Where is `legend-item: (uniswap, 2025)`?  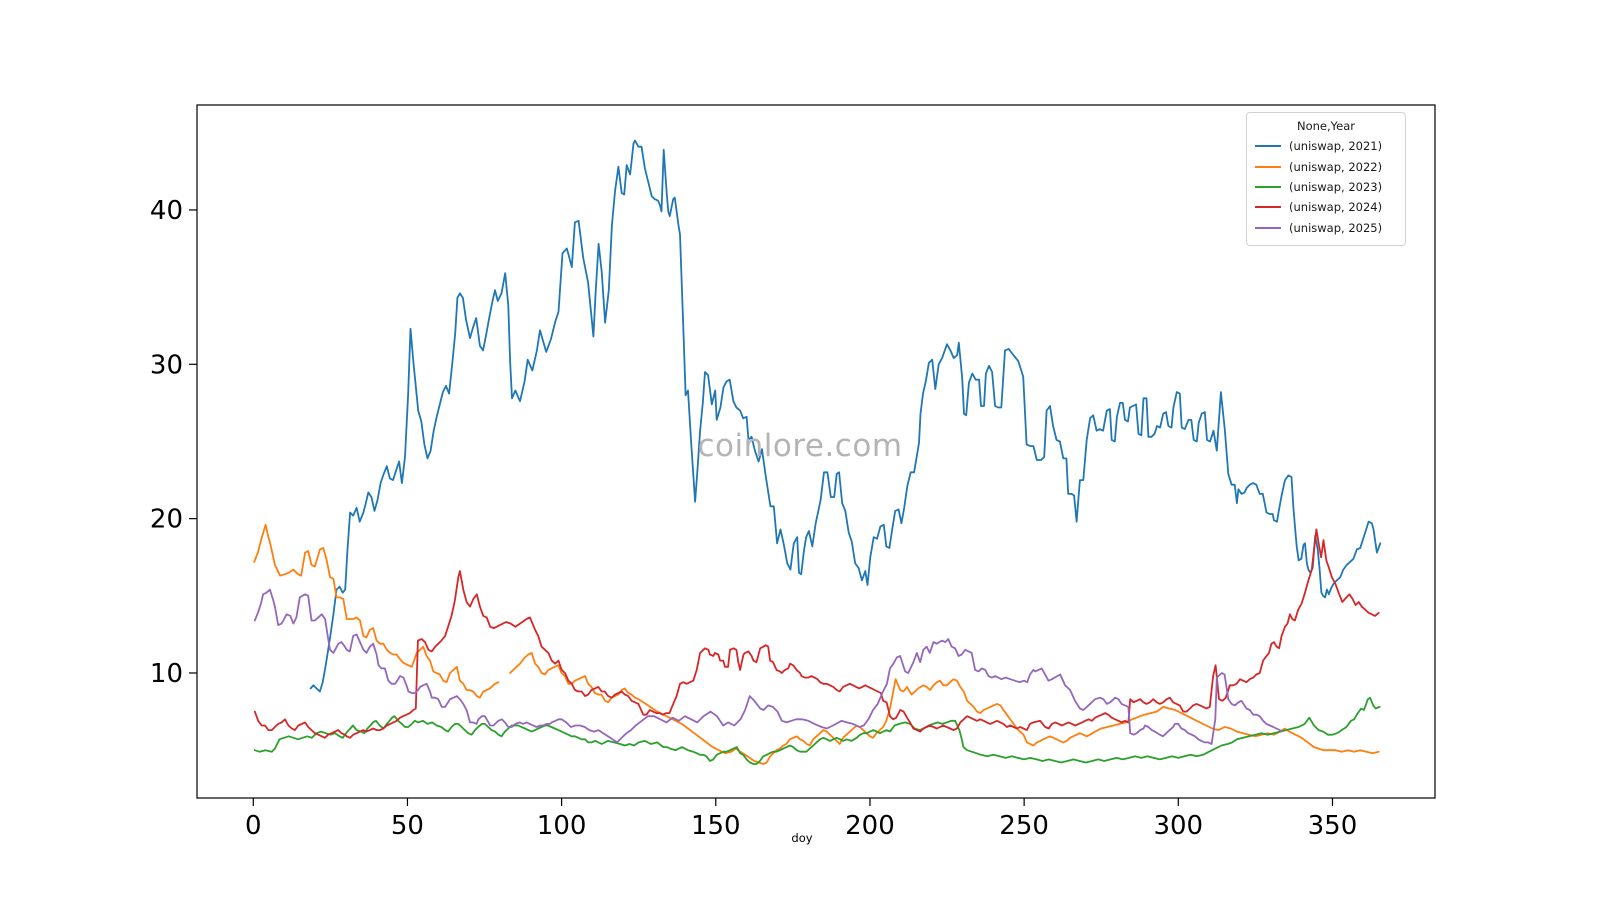
legend-item: (uniswap, 2025) is located at coordinates (1326, 228).